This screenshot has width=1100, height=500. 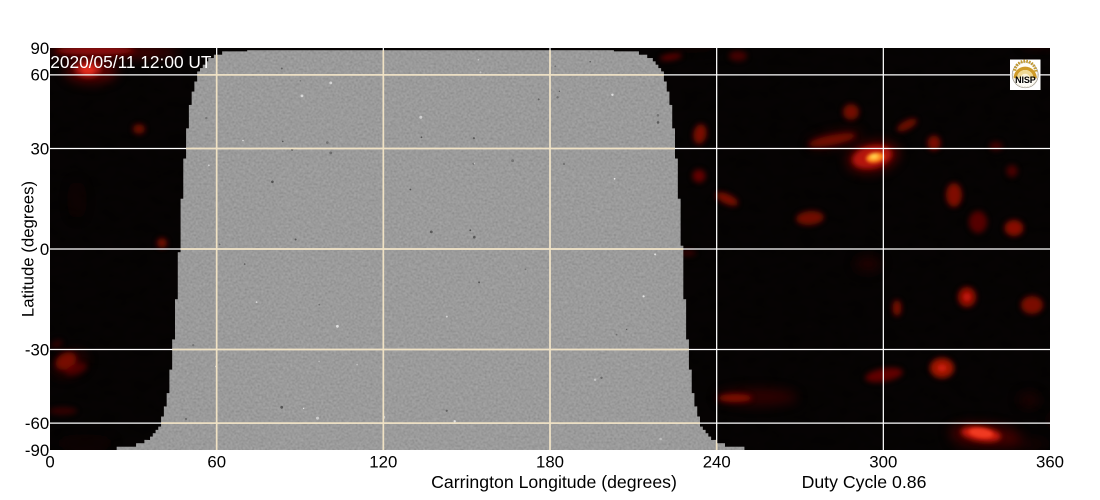 What do you see at coordinates (40, 48) in the screenshot?
I see `svg-text: 90` at bounding box center [40, 48].